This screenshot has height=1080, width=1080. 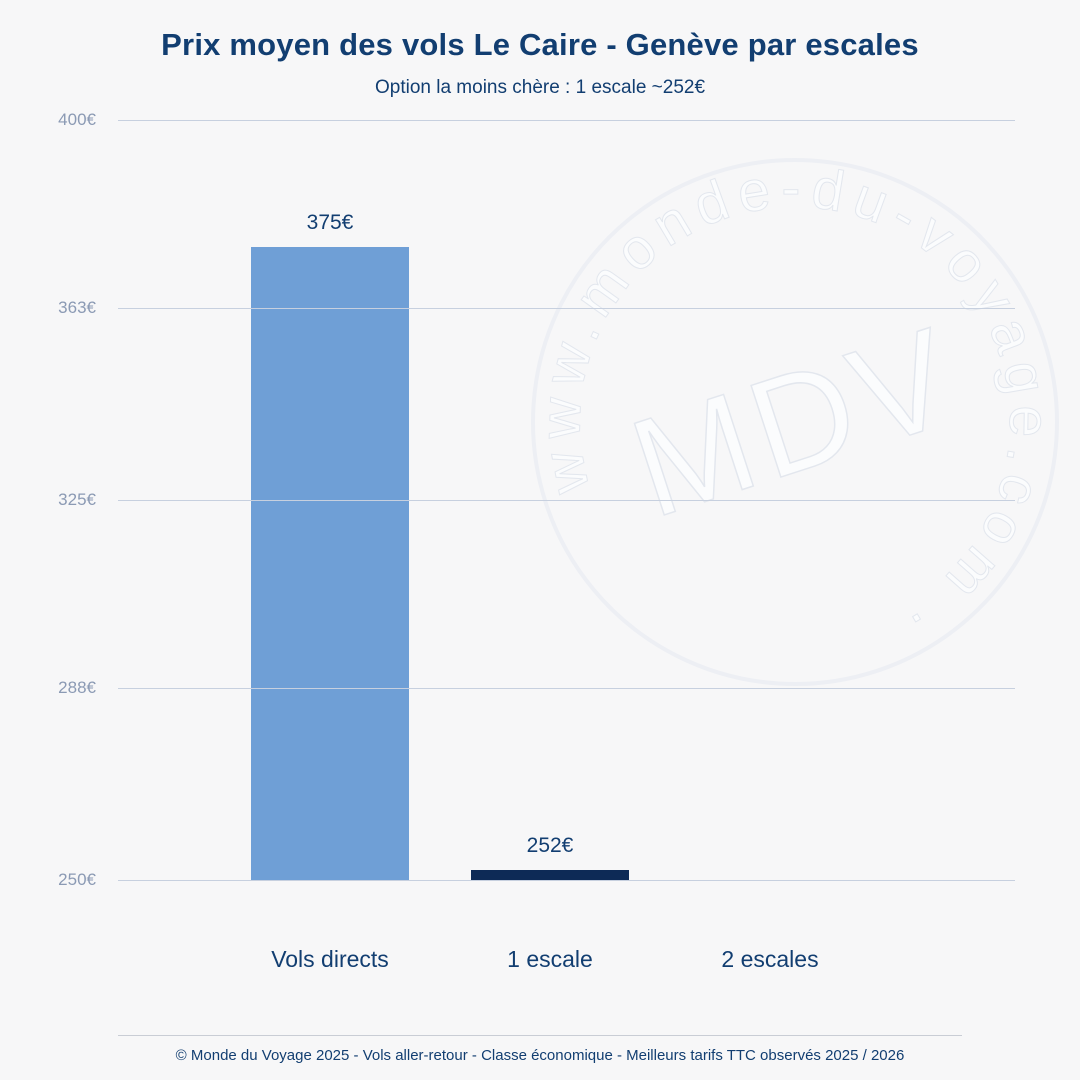 What do you see at coordinates (53, 499) in the screenshot?
I see `y-axis: 400€ 363€ 325€ 288€ 250€` at bounding box center [53, 499].